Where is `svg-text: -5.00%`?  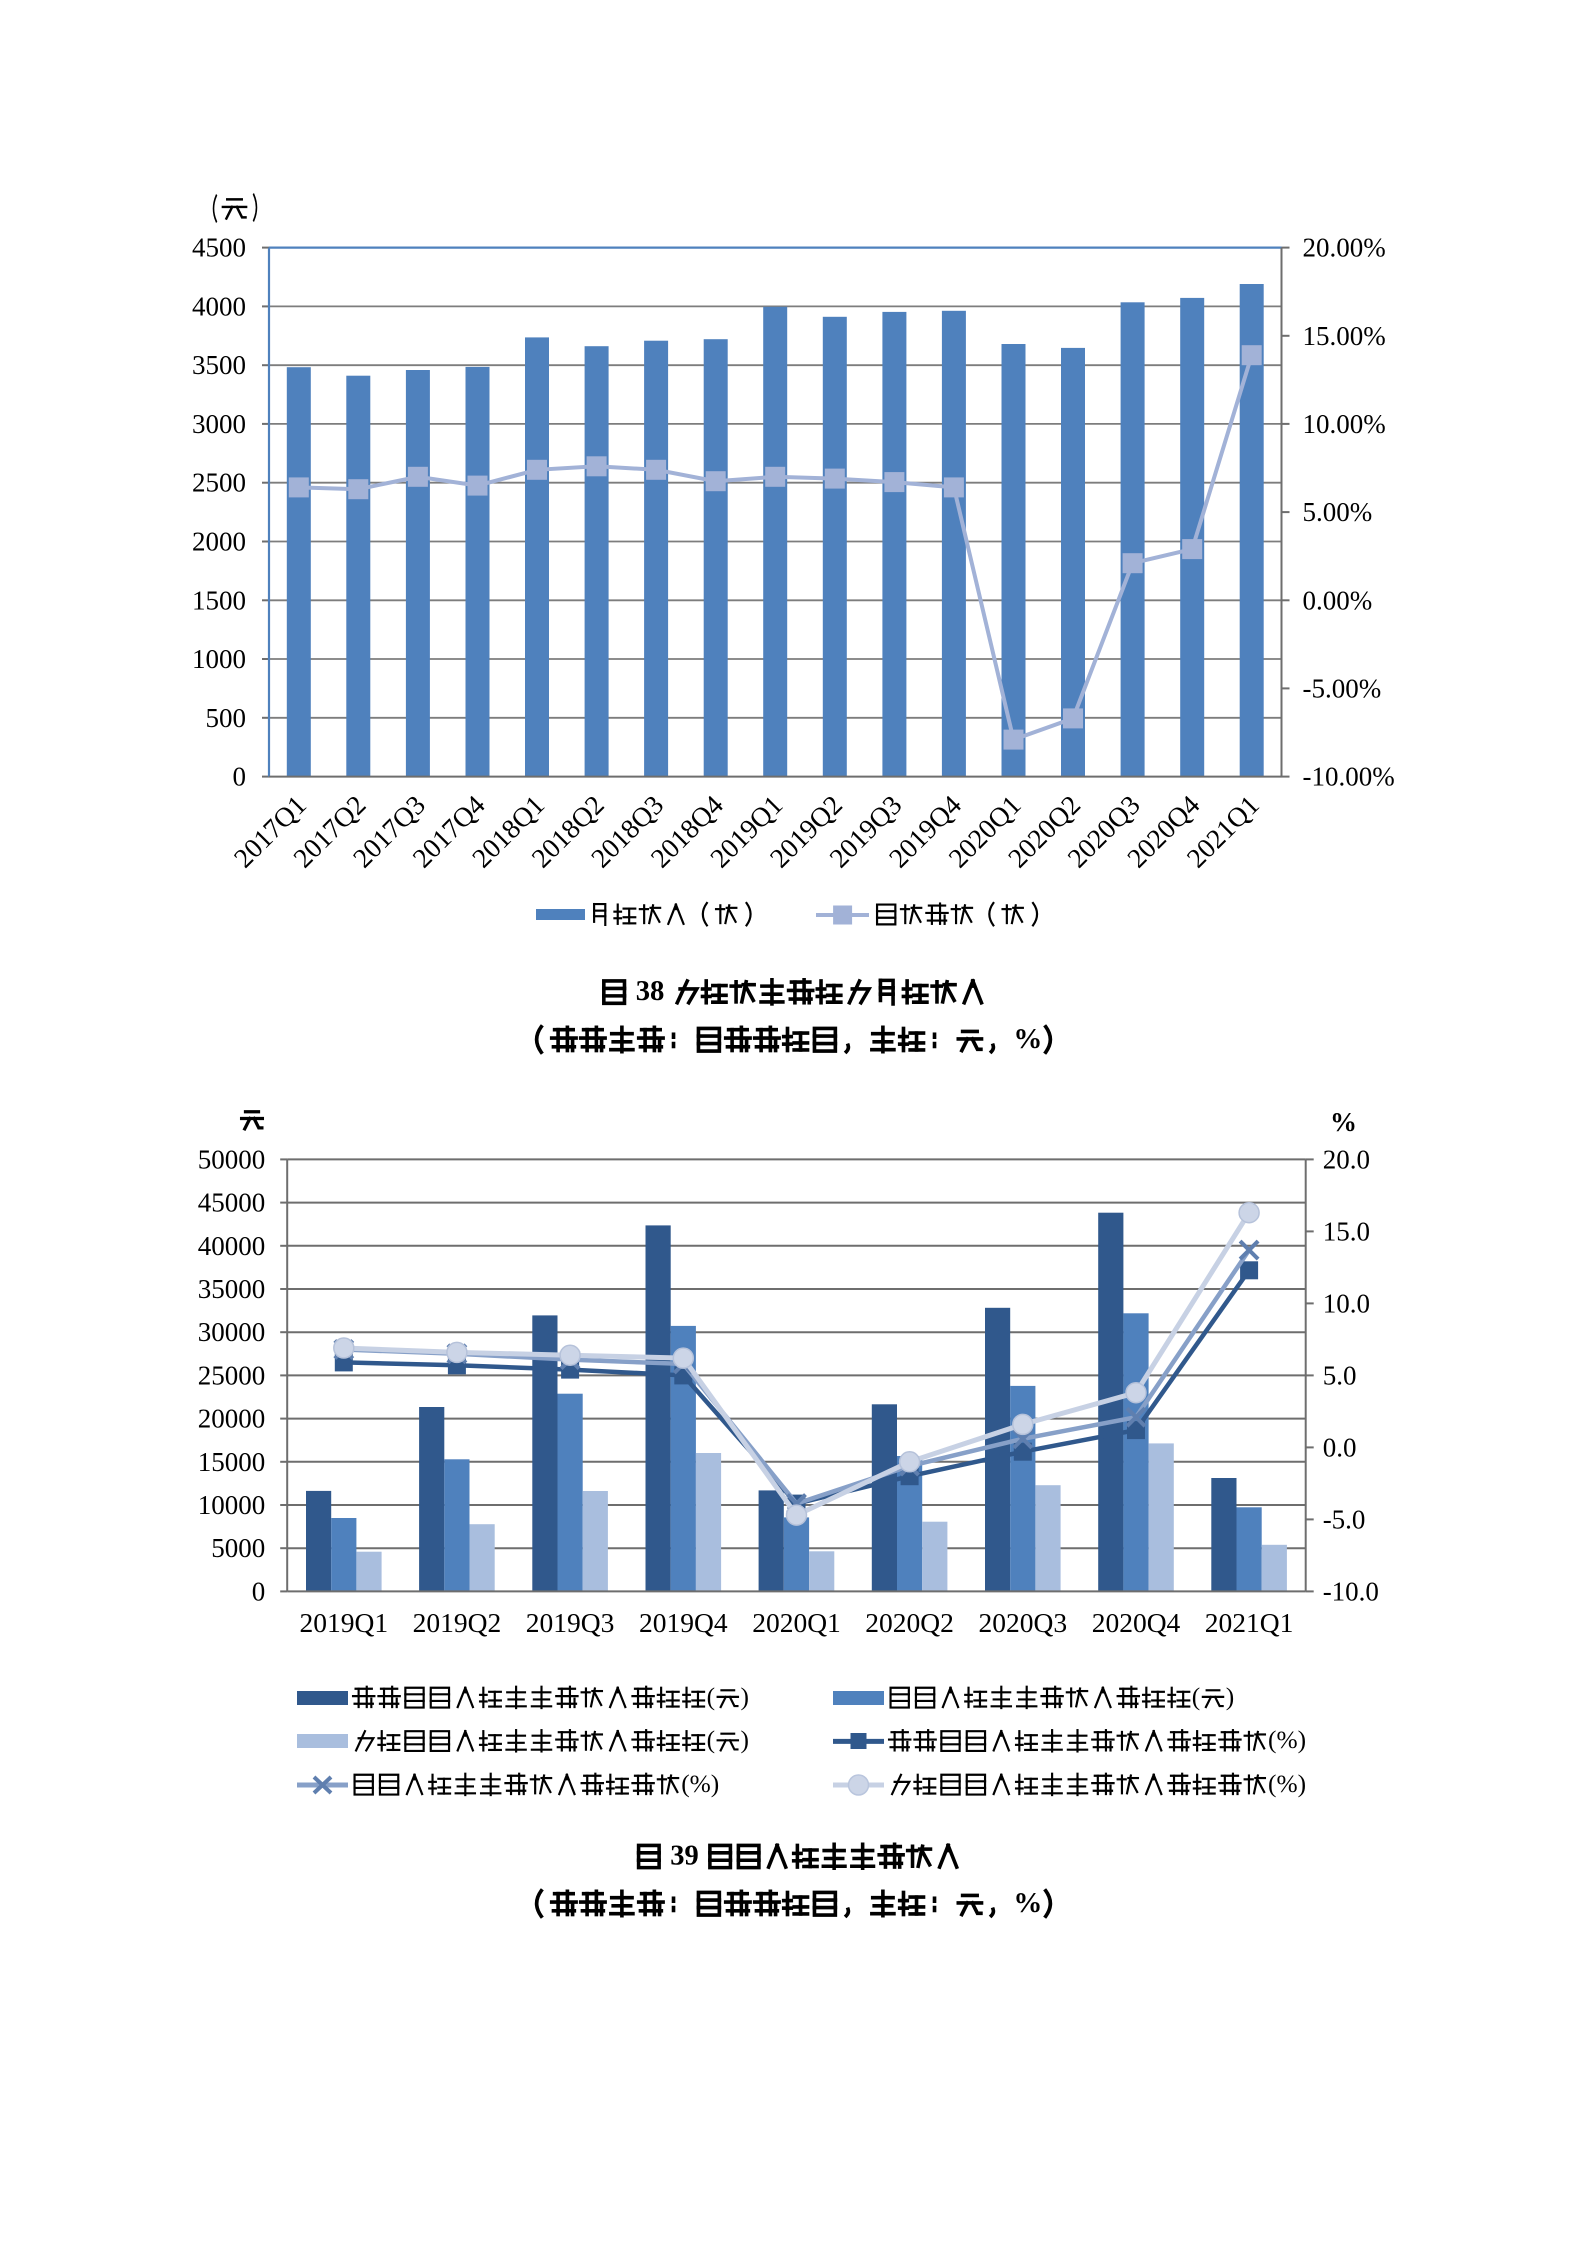
svg-text: -5.00% is located at coordinates (1342, 688).